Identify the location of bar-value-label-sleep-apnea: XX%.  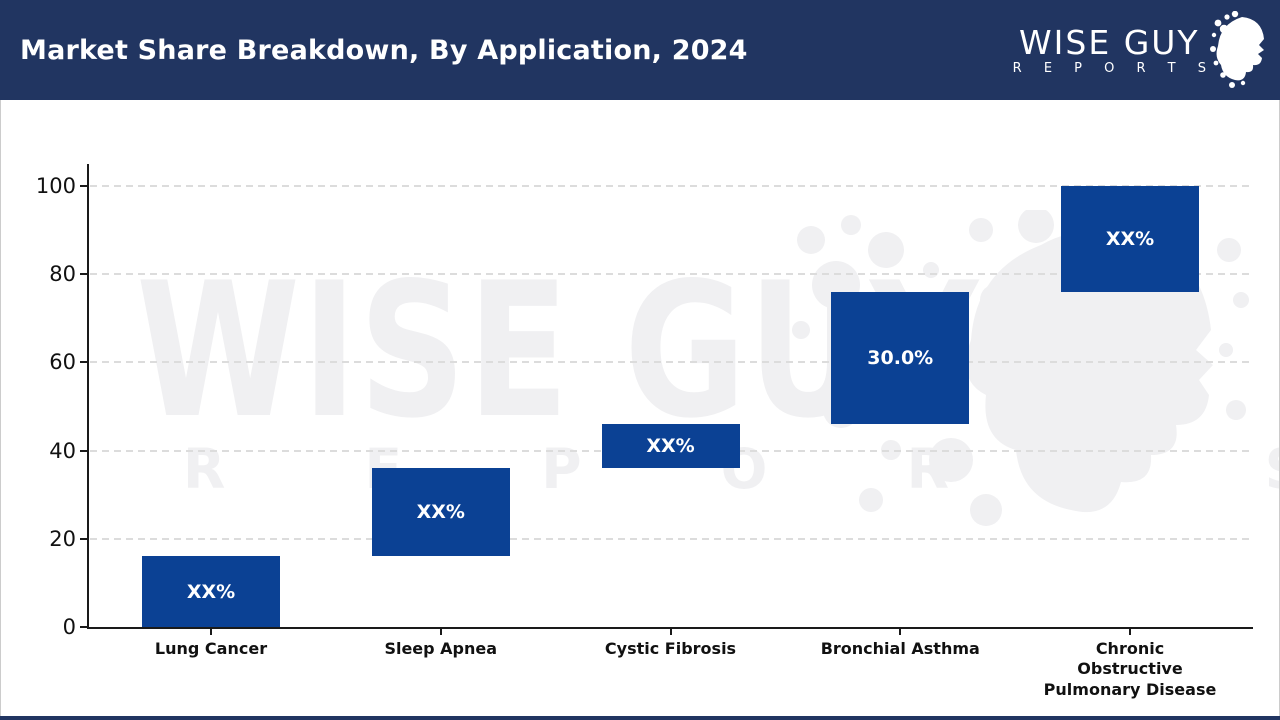
(440, 512).